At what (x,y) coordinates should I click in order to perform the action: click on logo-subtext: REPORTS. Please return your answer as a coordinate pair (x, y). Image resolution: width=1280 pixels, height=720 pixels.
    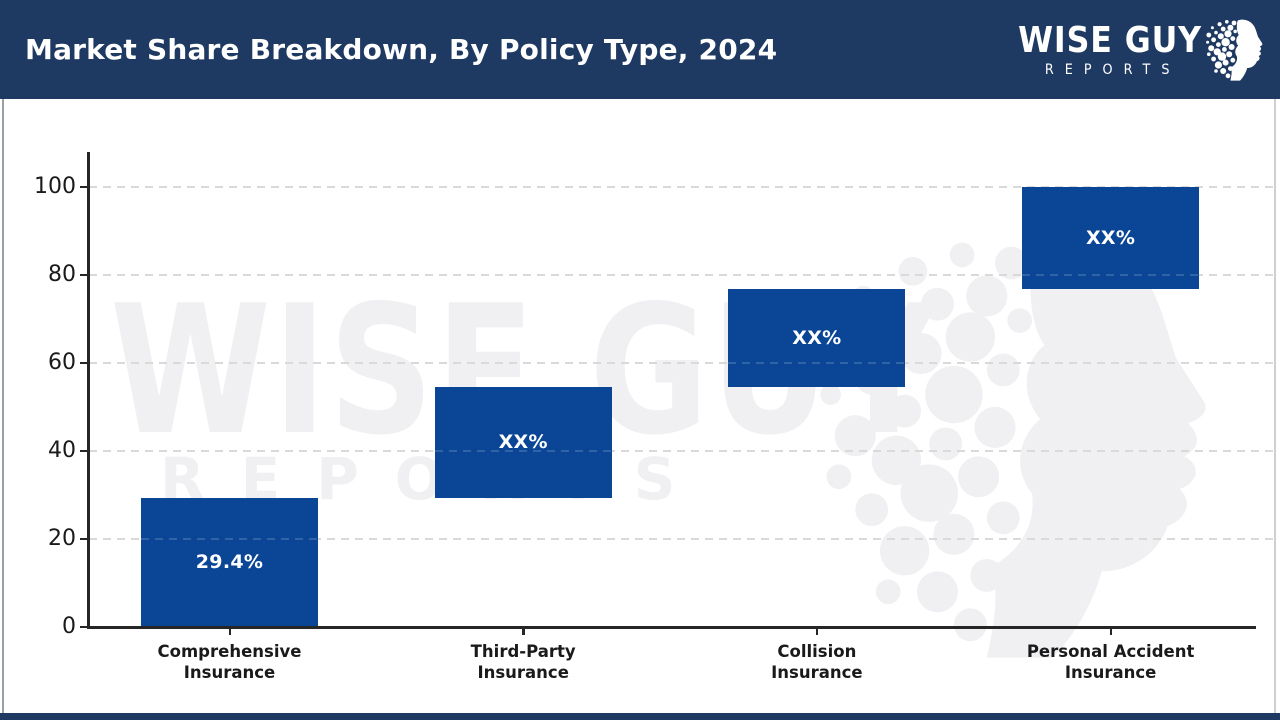
    Looking at the image, I should click on (1112, 70).